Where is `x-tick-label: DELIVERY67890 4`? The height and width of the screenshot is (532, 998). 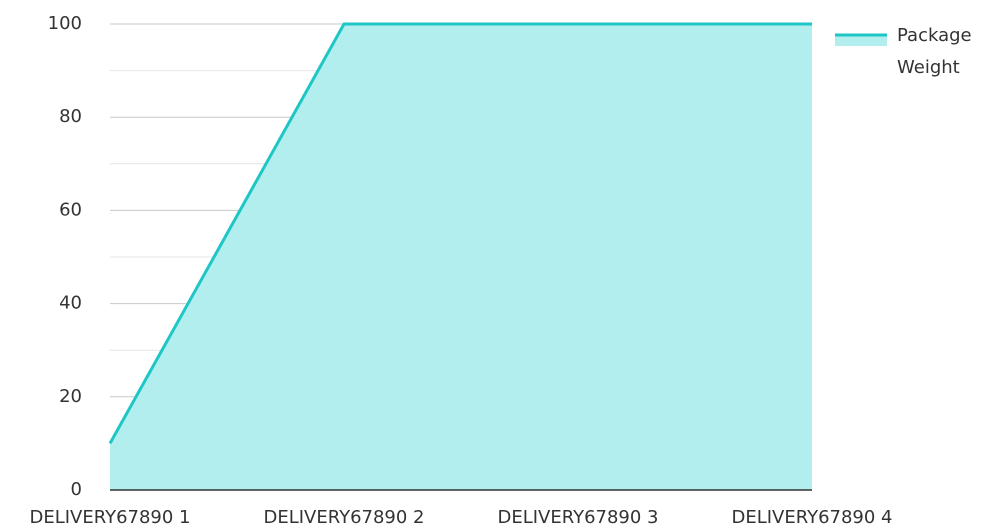
x-tick-label: DELIVERY67890 4 is located at coordinates (811, 517).